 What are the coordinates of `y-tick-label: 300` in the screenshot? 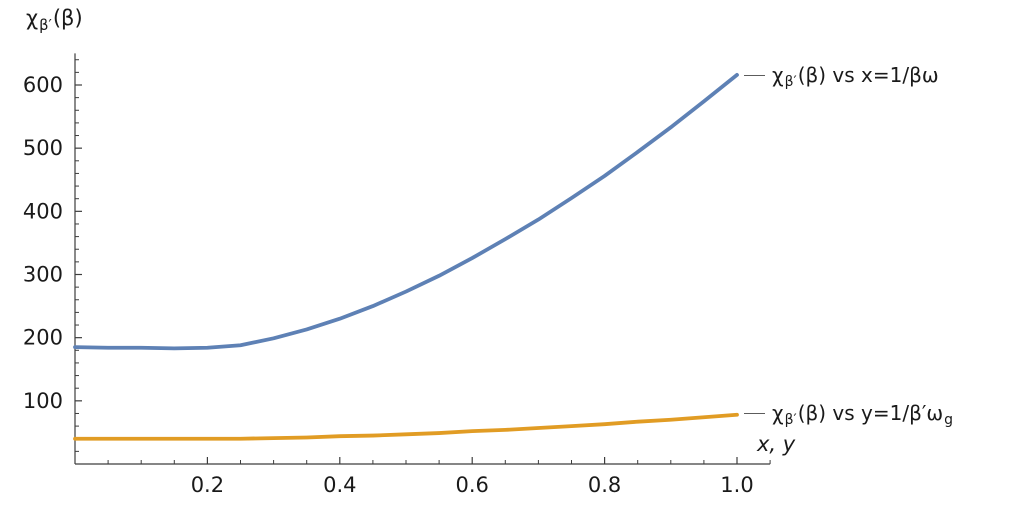 It's located at (43, 275).